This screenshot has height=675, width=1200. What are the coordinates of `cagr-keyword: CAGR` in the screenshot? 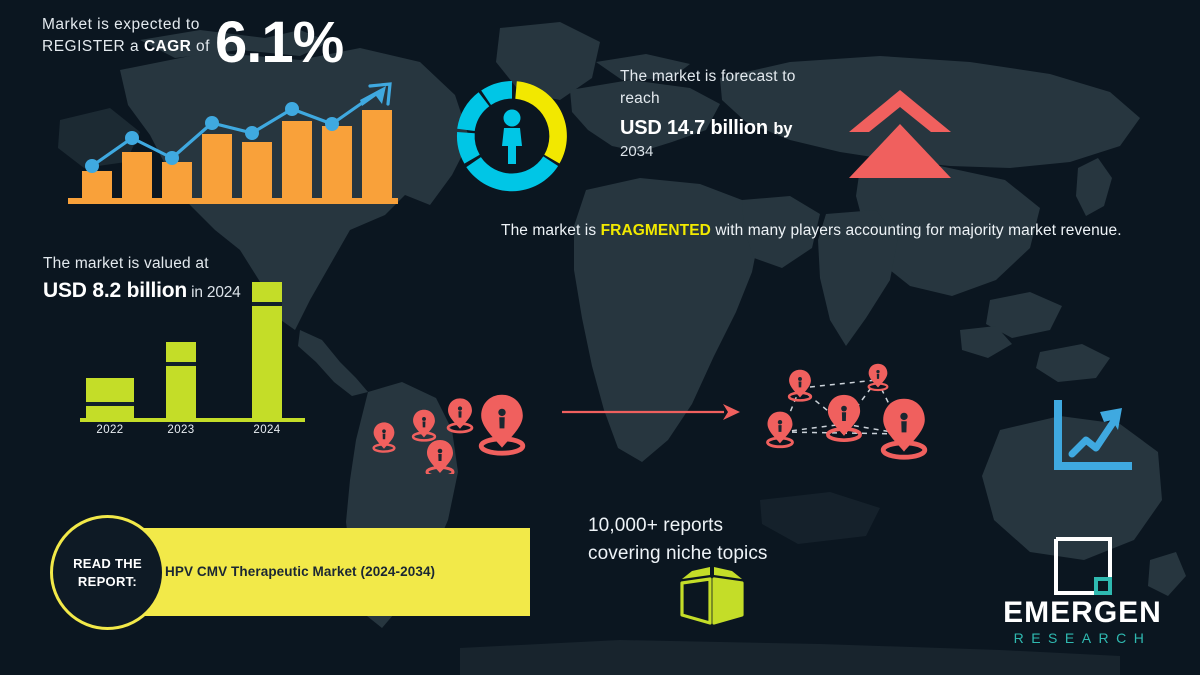 It's located at (167, 46).